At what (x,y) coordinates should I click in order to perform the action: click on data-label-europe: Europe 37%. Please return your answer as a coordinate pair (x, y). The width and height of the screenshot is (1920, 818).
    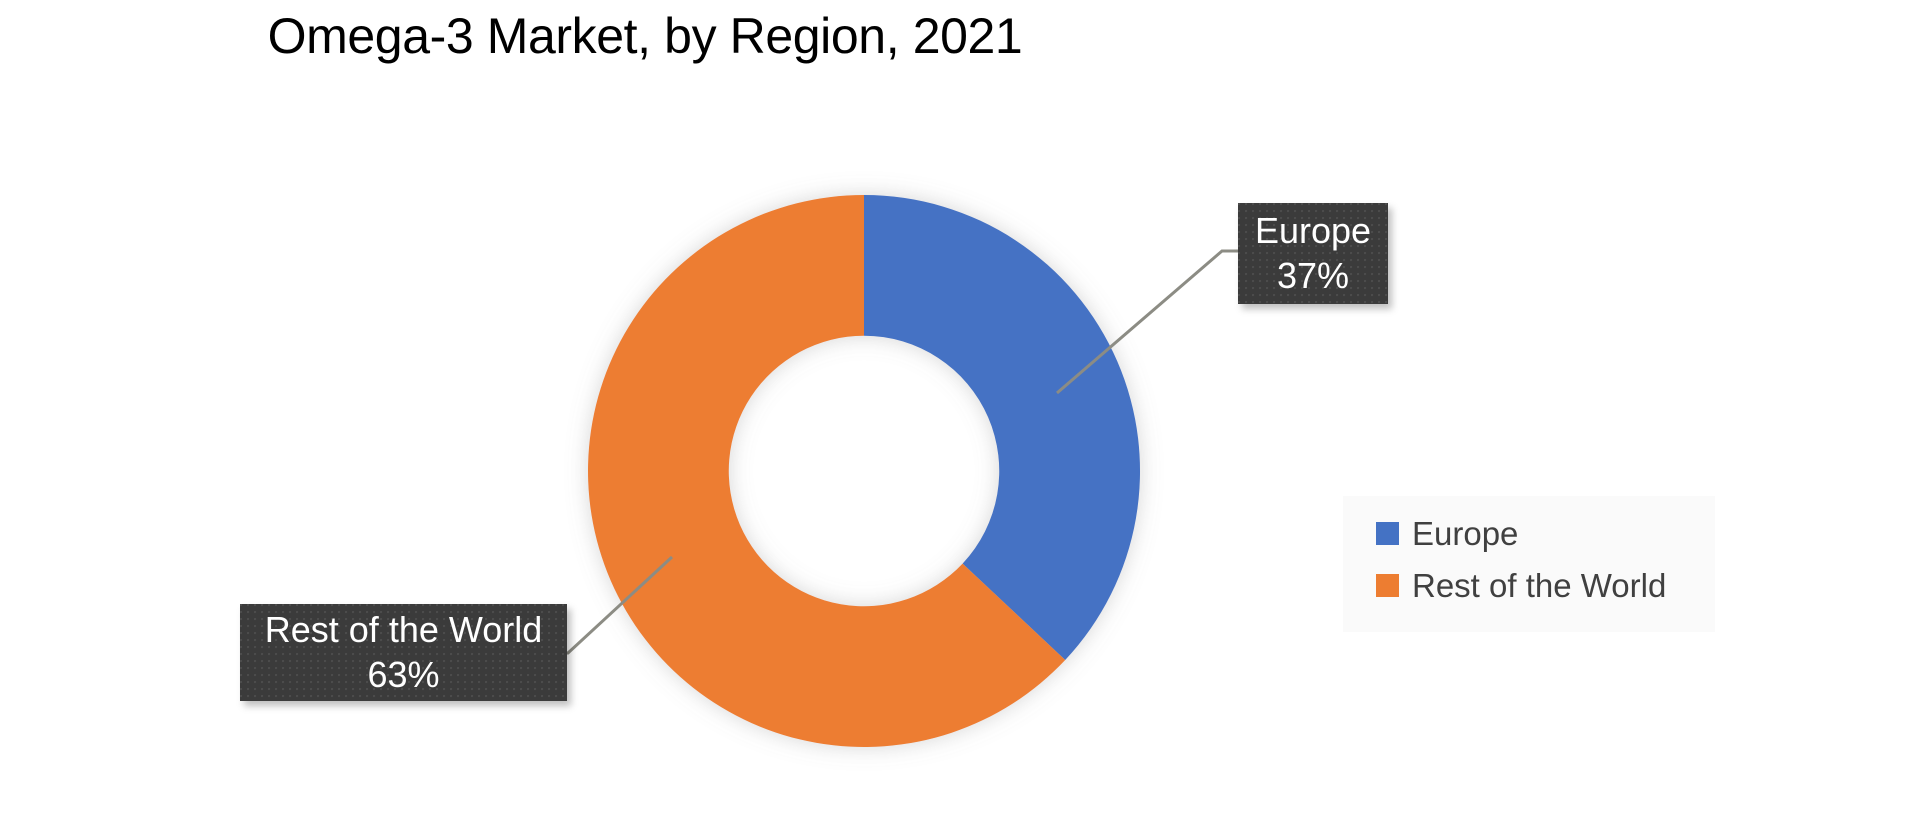
    Looking at the image, I should click on (1313, 253).